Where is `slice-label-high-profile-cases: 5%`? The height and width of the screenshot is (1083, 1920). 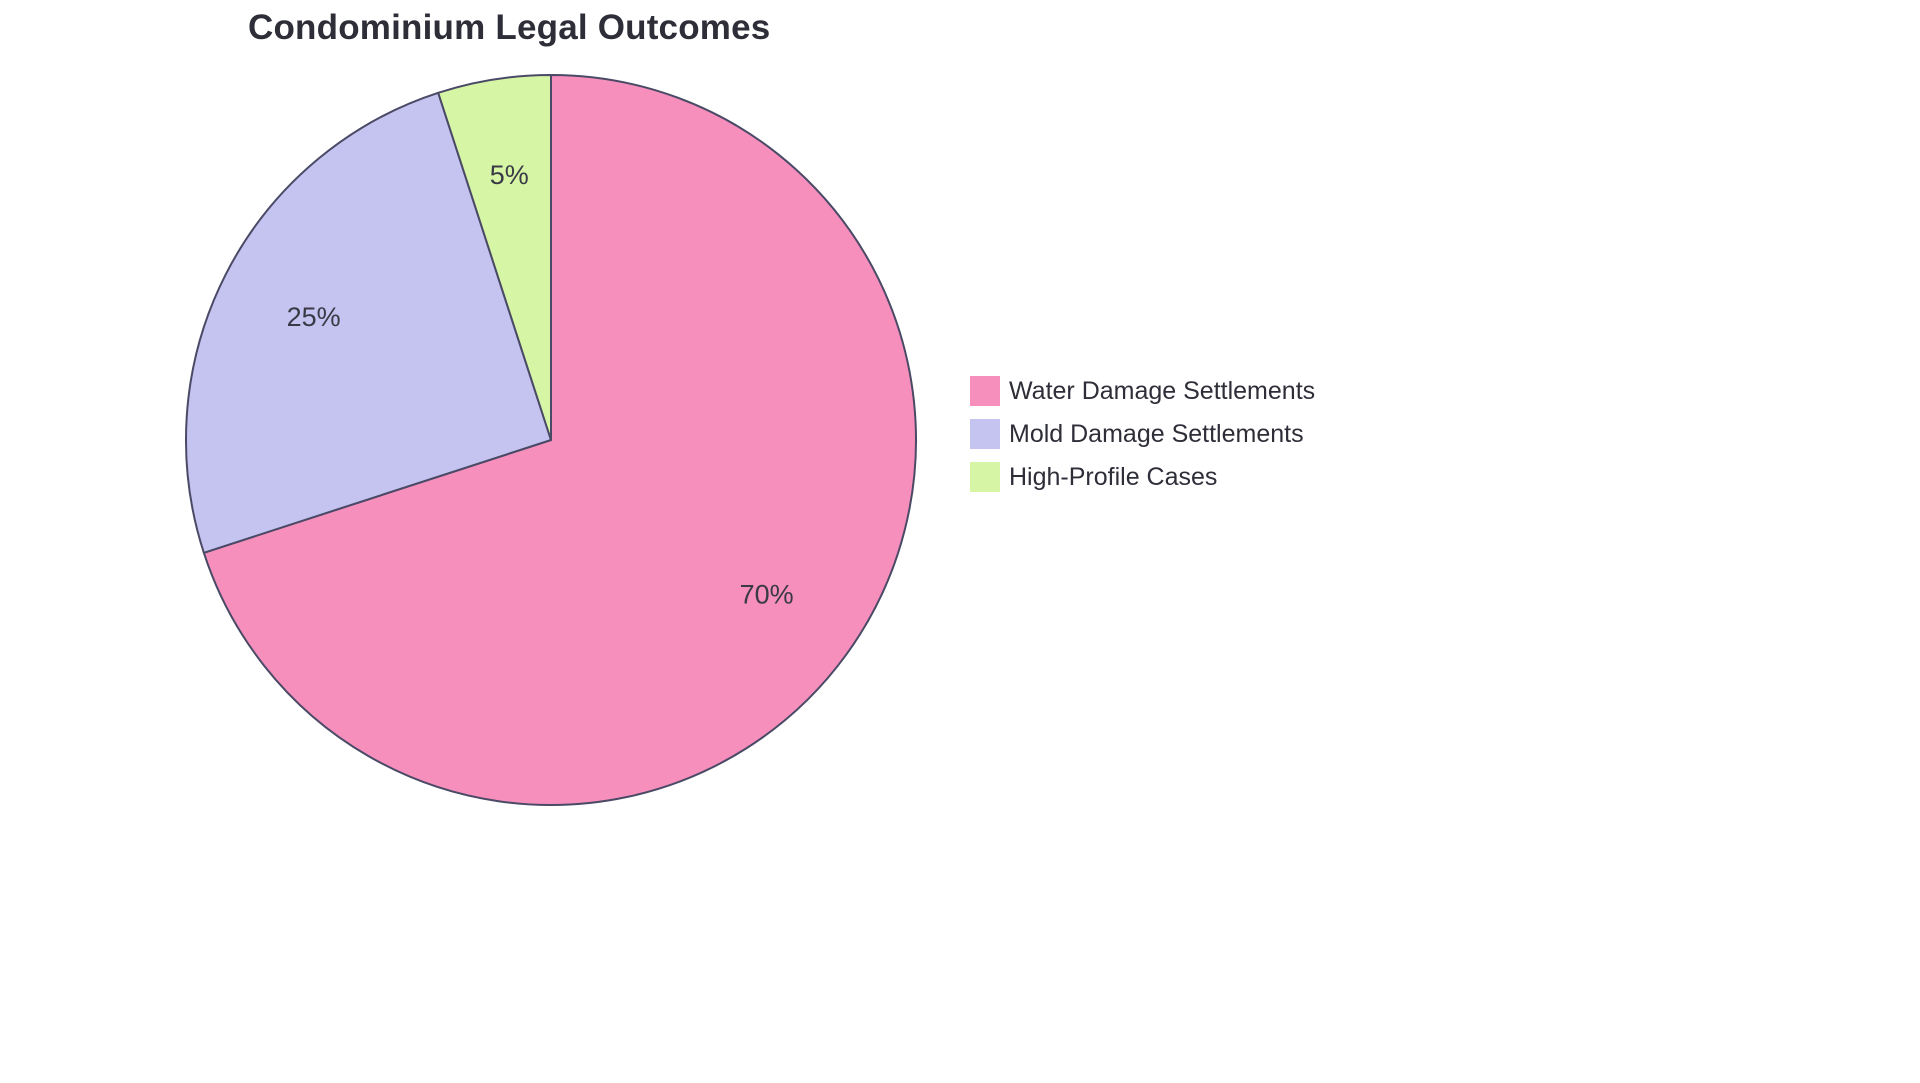
slice-label-high-profile-cases: 5% is located at coordinates (509, 175).